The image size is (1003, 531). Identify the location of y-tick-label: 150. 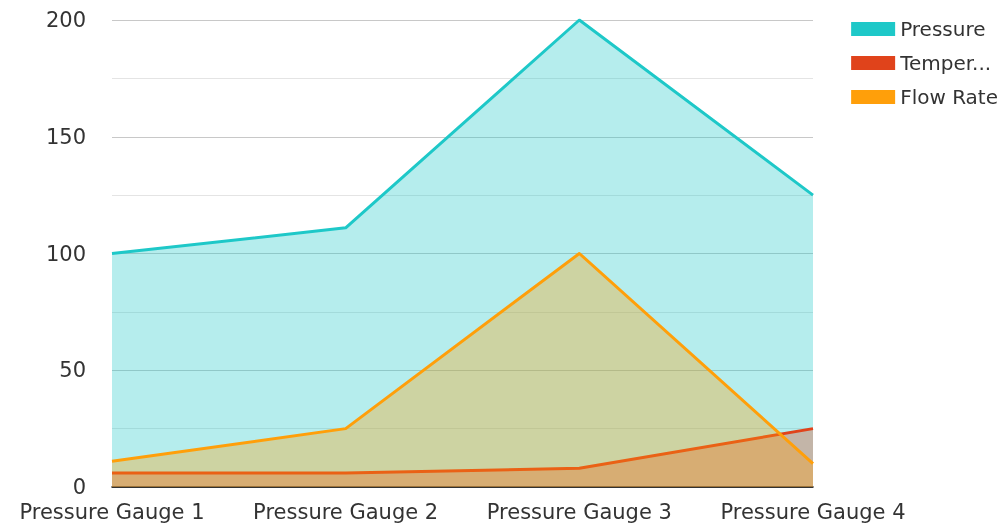
(65, 136).